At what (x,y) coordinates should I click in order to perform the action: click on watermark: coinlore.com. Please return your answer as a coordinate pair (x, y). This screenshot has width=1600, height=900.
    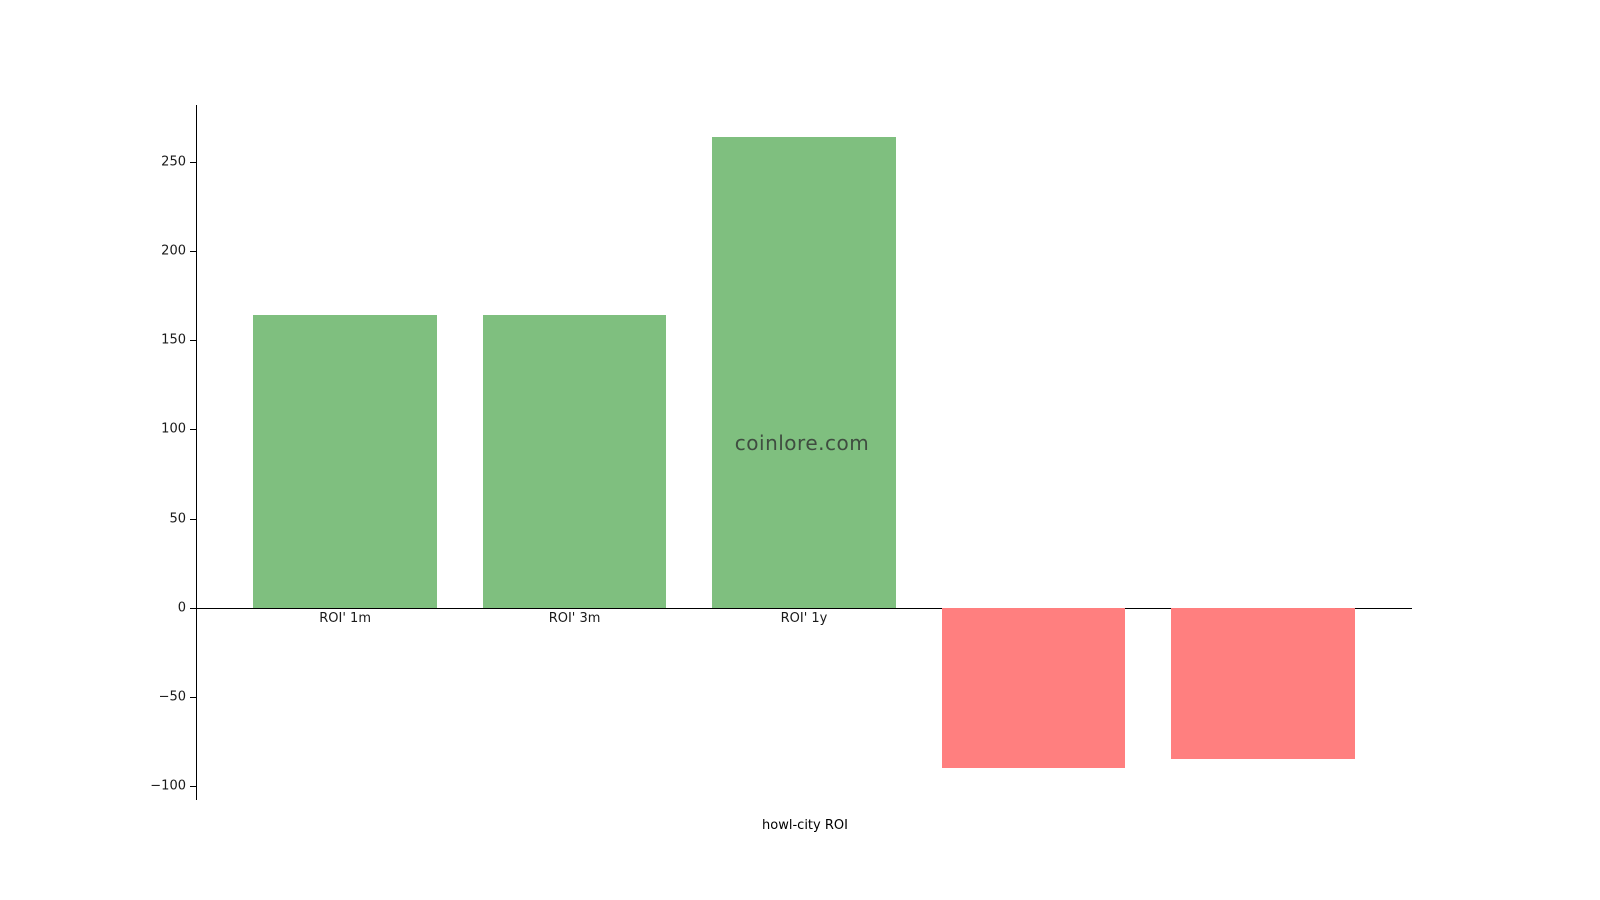
    Looking at the image, I should click on (802, 443).